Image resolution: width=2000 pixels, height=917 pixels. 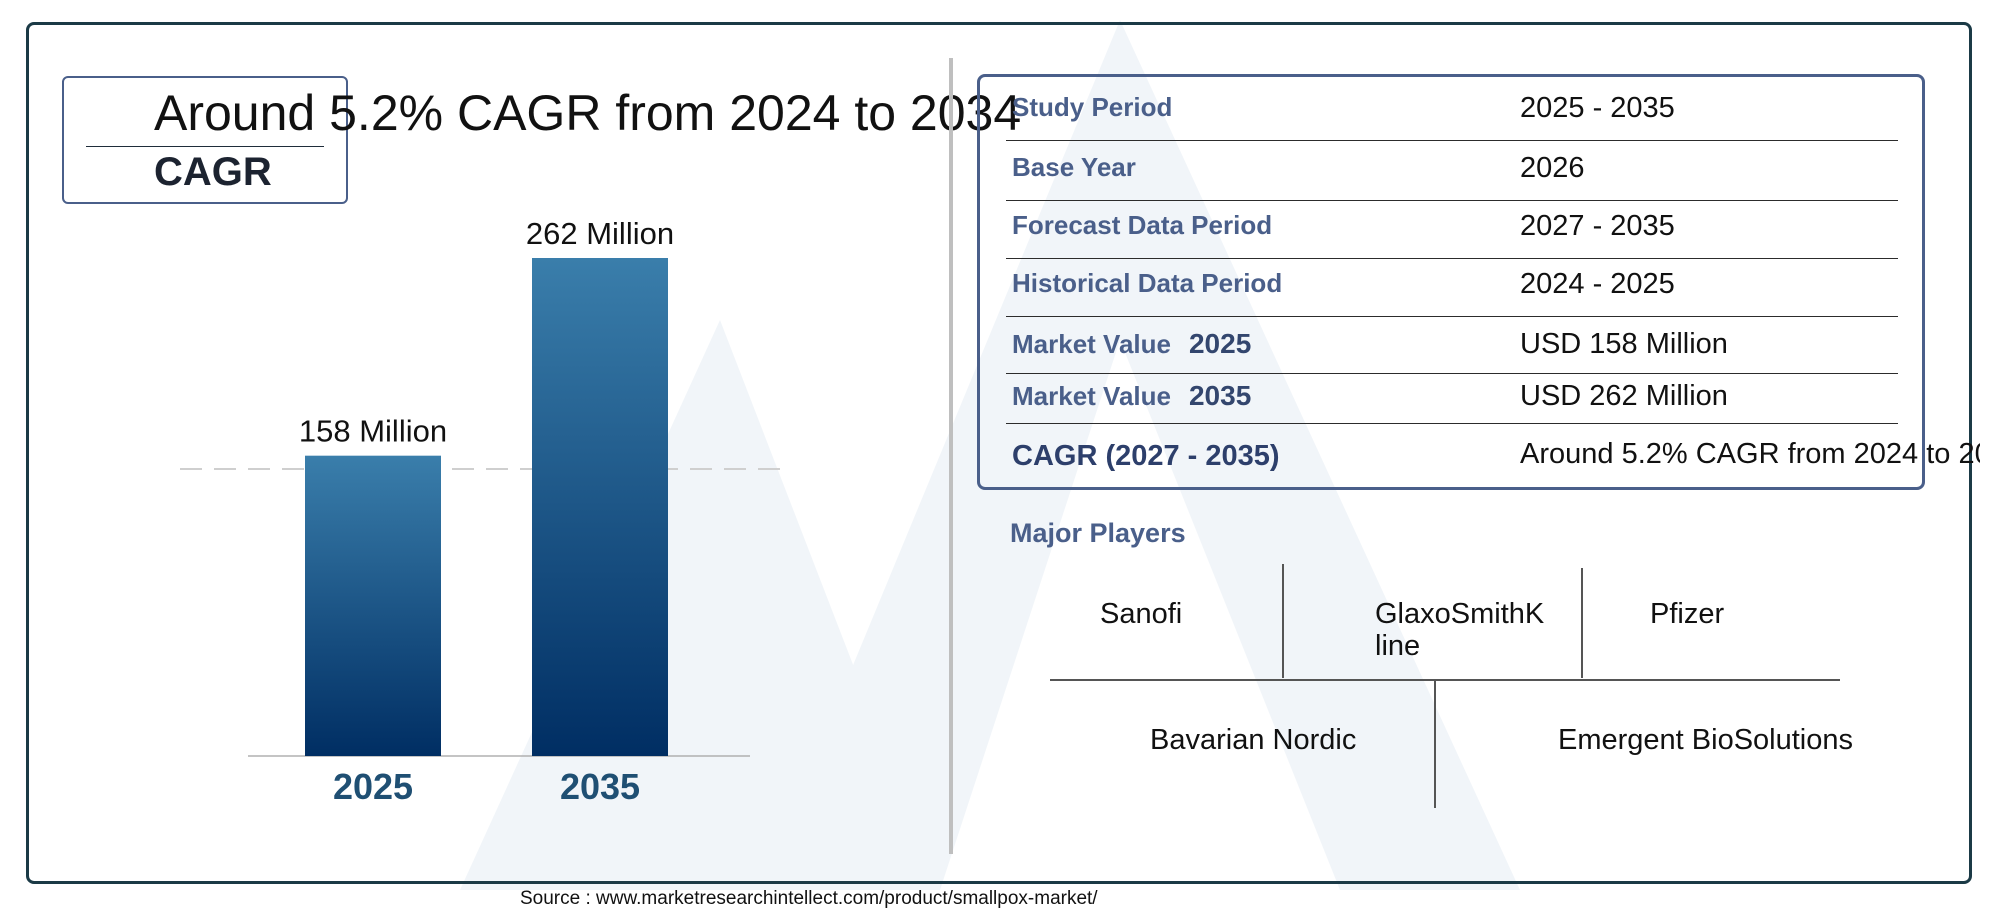 I want to click on x-tick-label: 2025, so click(x=373, y=786).